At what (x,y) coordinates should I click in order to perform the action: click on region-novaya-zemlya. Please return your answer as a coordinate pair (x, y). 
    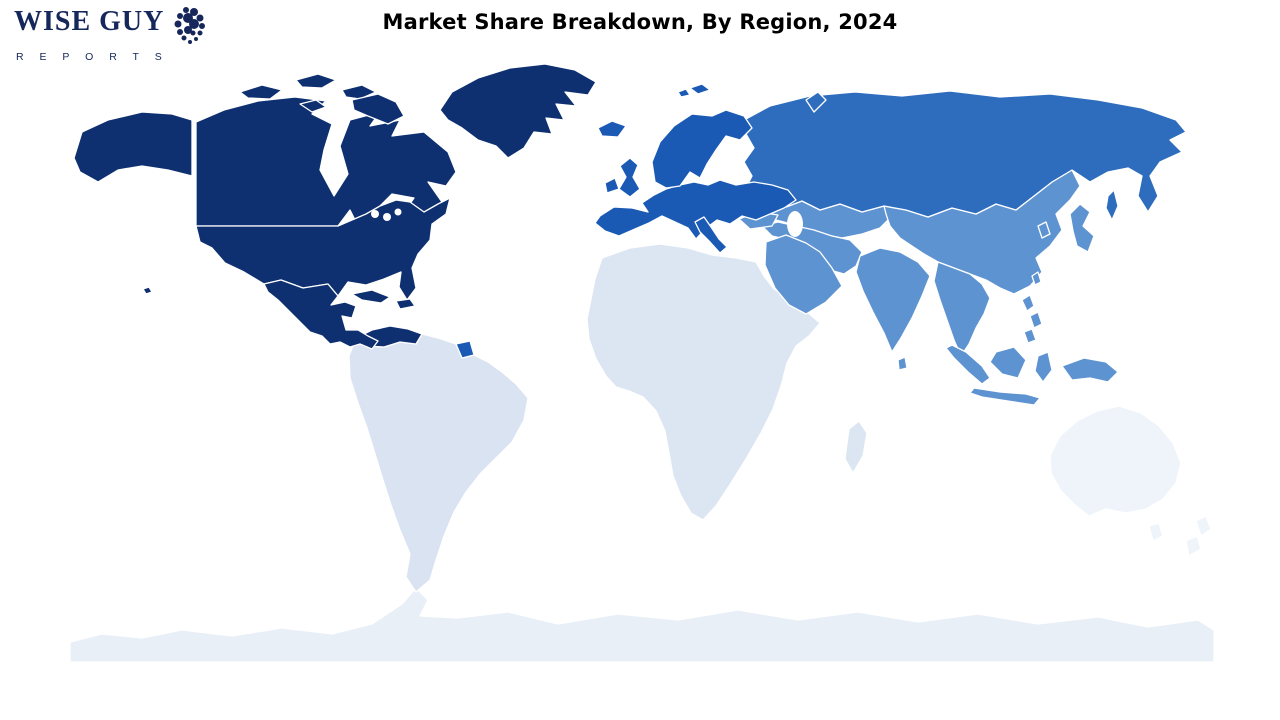
    Looking at the image, I should click on (816, 102).